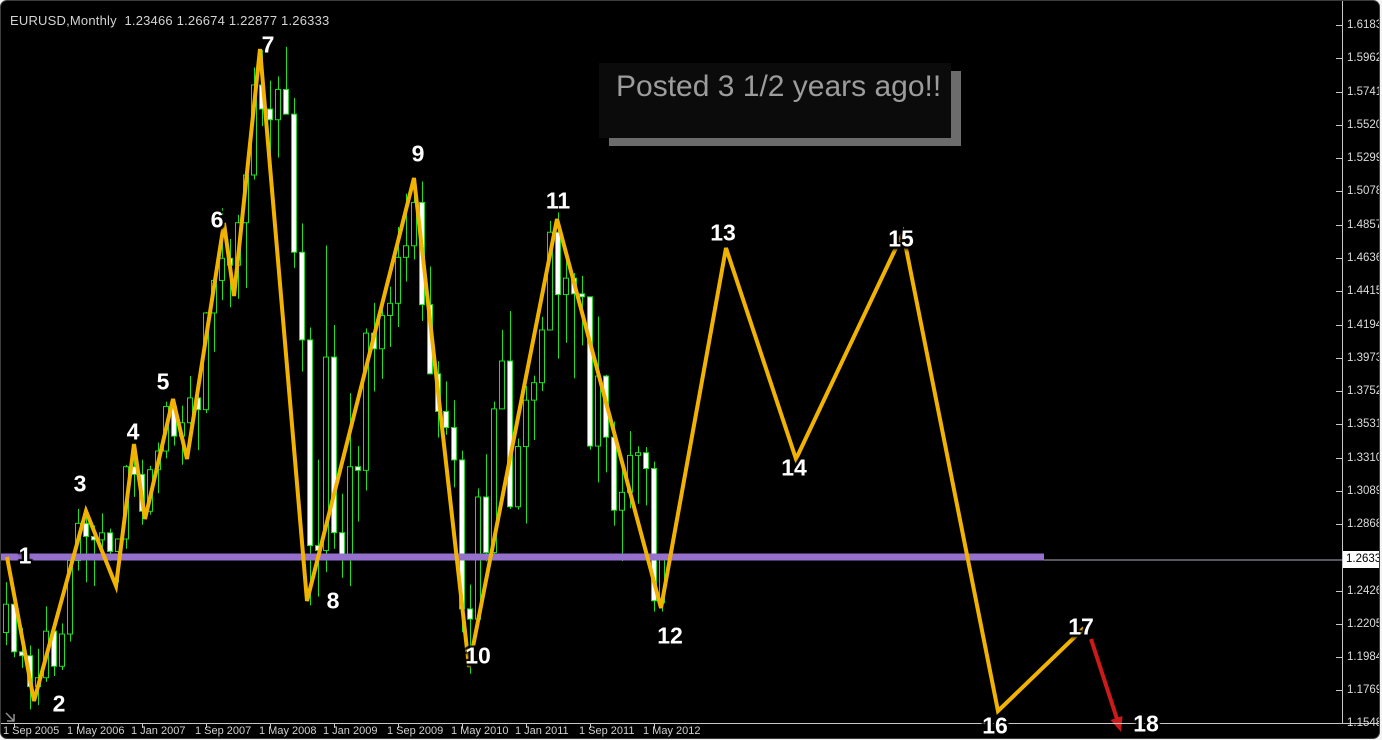  Describe the element at coordinates (418, 153) in the screenshot. I see `wave-number-label-9: 9` at that location.